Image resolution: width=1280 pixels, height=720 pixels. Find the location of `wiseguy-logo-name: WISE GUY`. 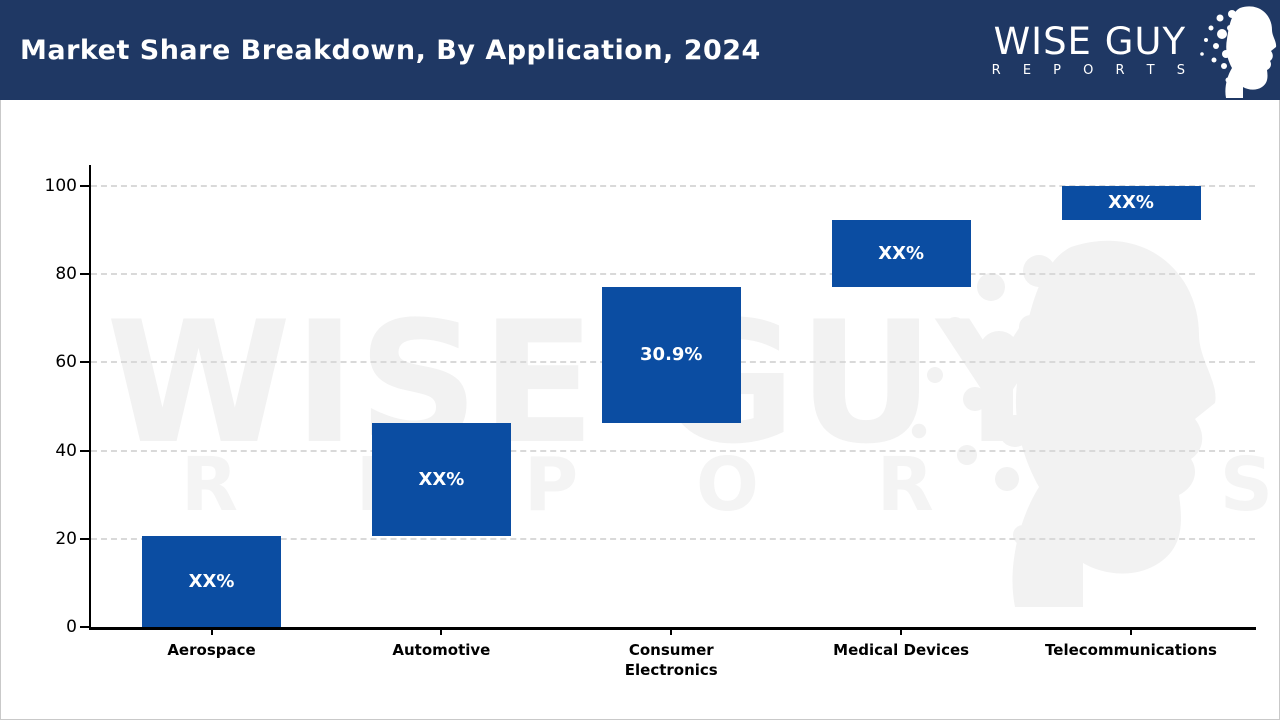

wiseguy-logo-name: WISE GUY is located at coordinates (1090, 41).